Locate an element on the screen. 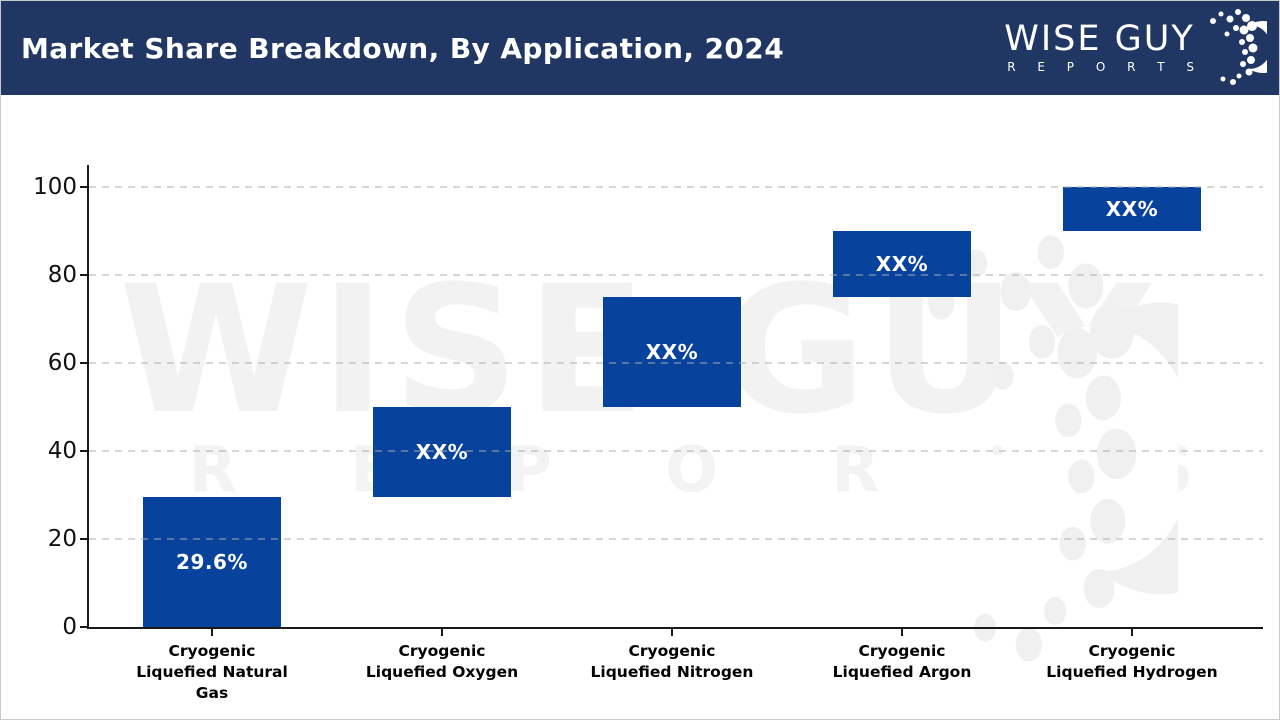 The height and width of the screenshot is (720, 1280). bar-cryogenic-liquefied-natural-gas: 29.6% is located at coordinates (212, 561).